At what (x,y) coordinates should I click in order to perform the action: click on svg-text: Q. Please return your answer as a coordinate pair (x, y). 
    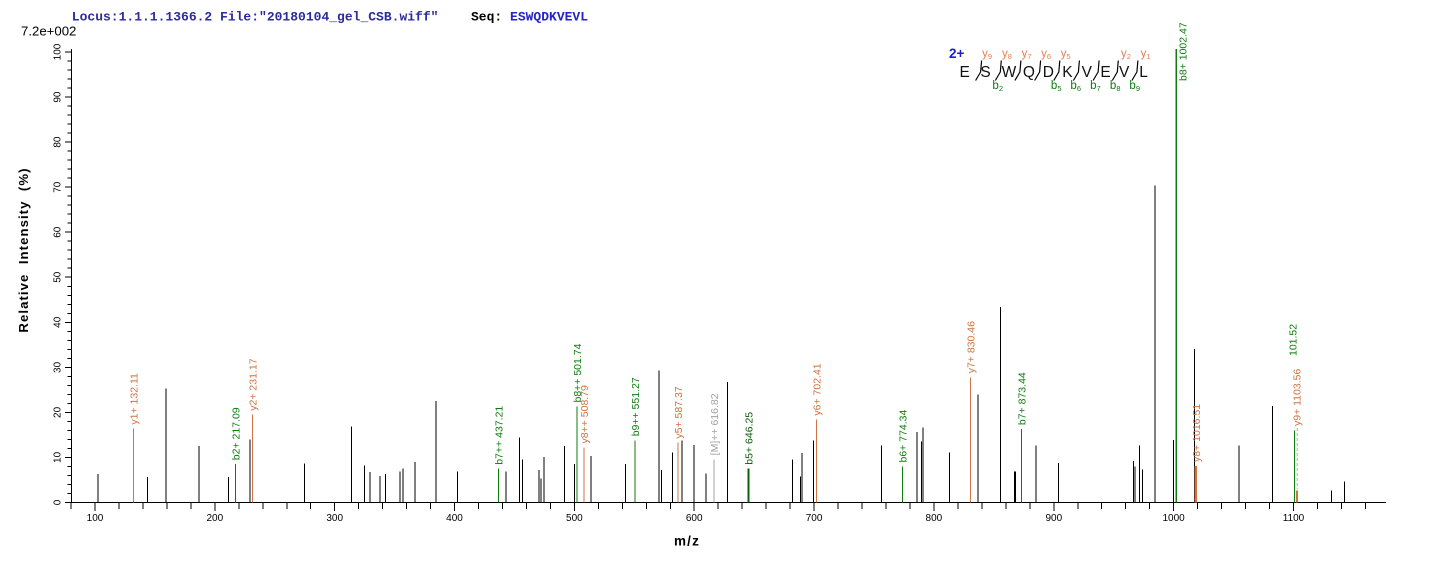
    Looking at the image, I should click on (1029, 72).